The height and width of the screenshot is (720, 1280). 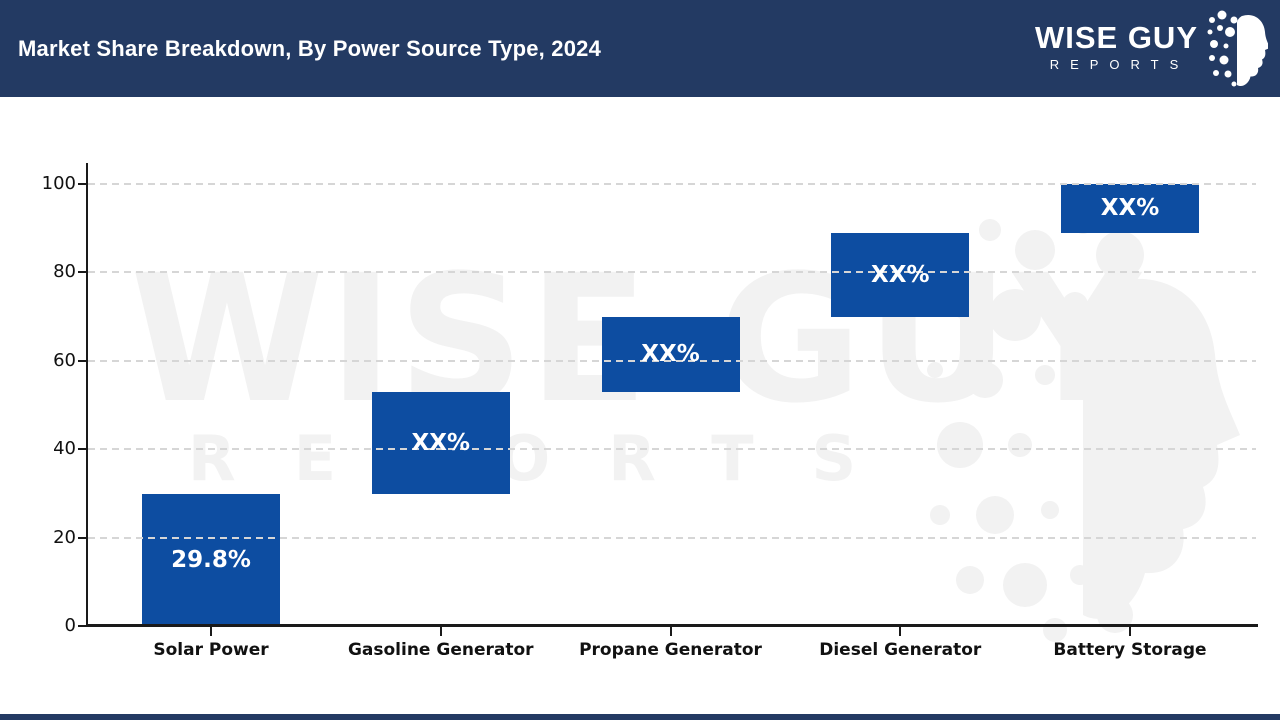 I want to click on x-tick-mark-gasoline-generator, so click(x=440, y=631).